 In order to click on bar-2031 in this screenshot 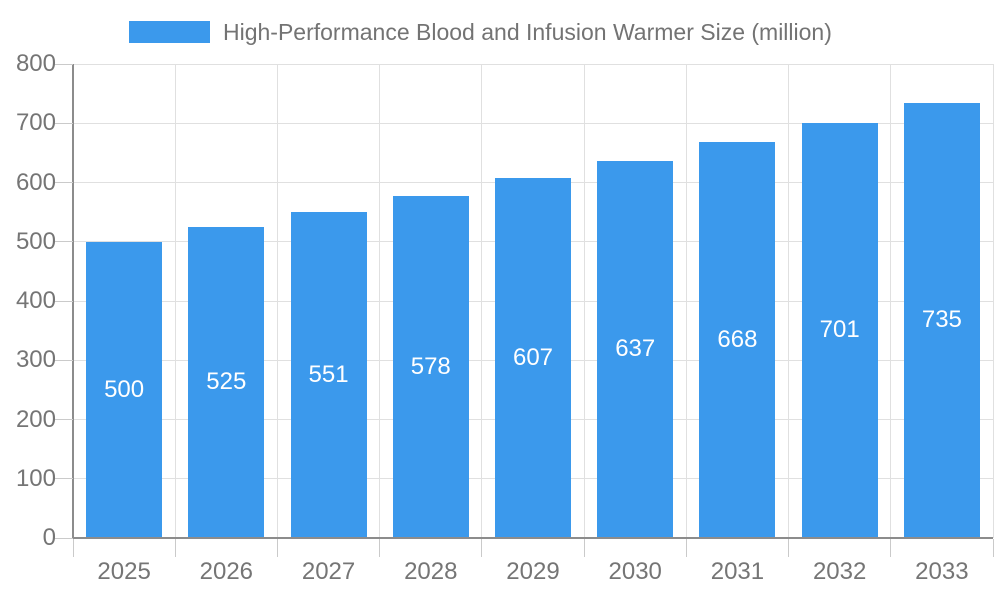, I will do `click(737, 340)`.